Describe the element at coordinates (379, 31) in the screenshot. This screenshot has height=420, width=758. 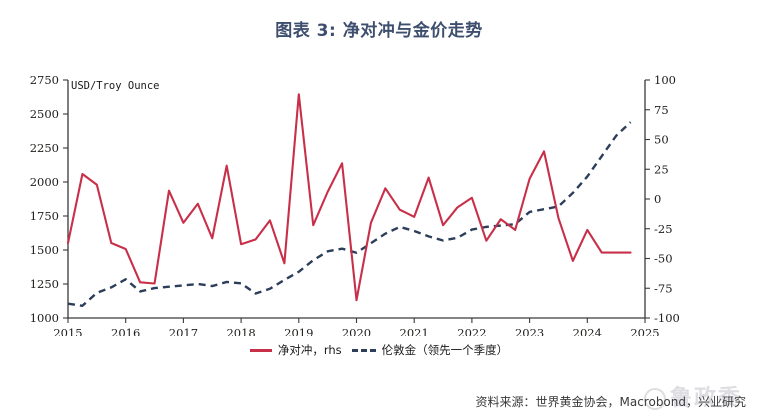
I see `page-title: 图表 3: 净对冲与金价走势` at that location.